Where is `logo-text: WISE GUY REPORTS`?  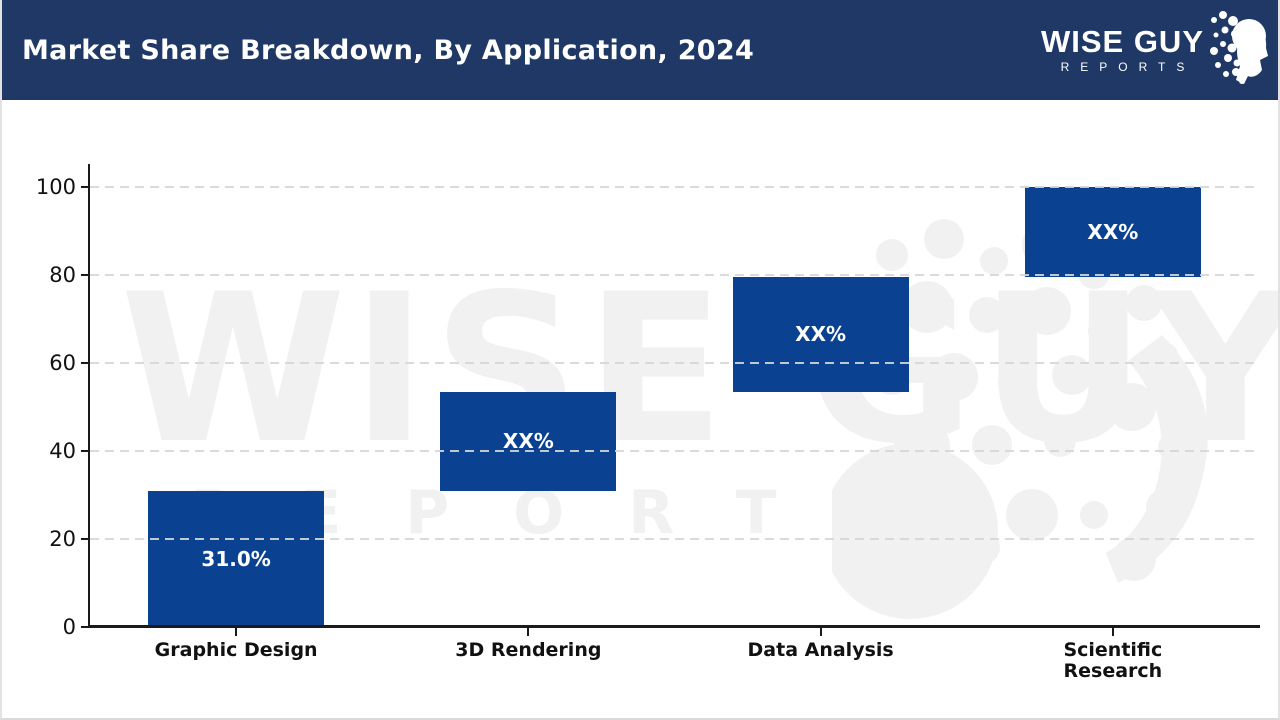
logo-text: WISE GUY REPORTS is located at coordinates (1122, 48).